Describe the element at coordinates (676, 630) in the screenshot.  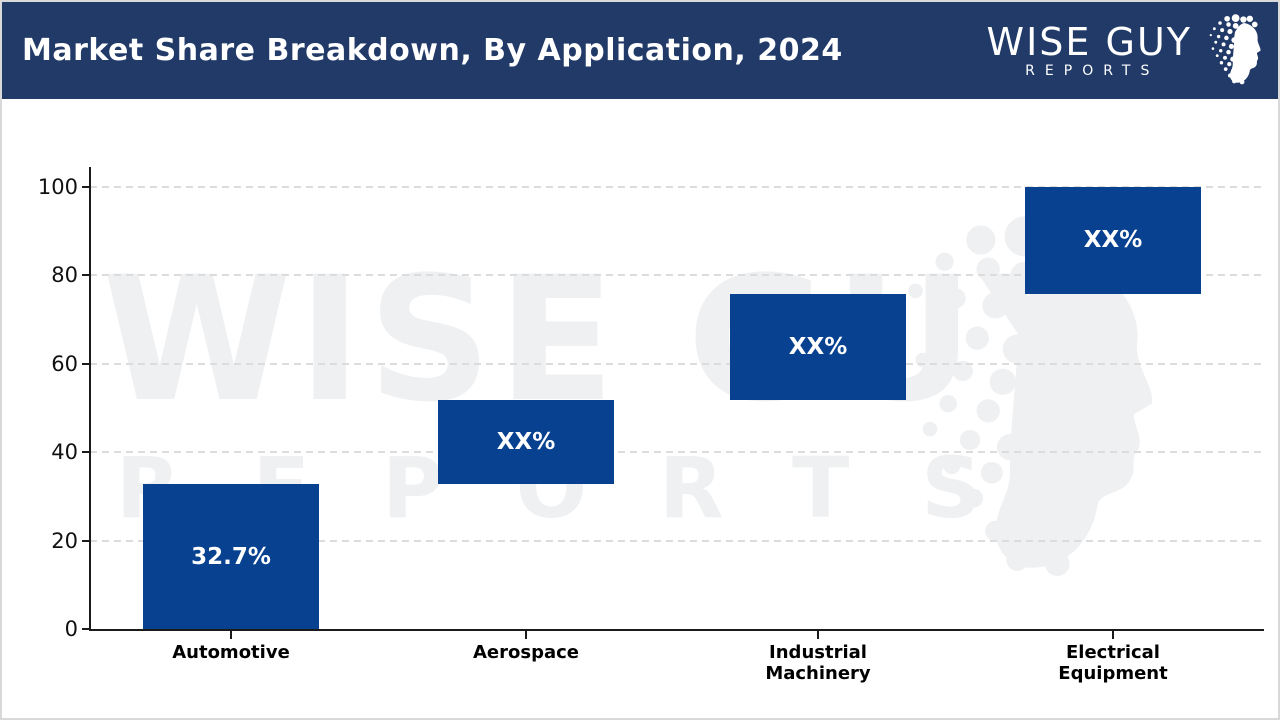
I see `x-axis-line` at that location.